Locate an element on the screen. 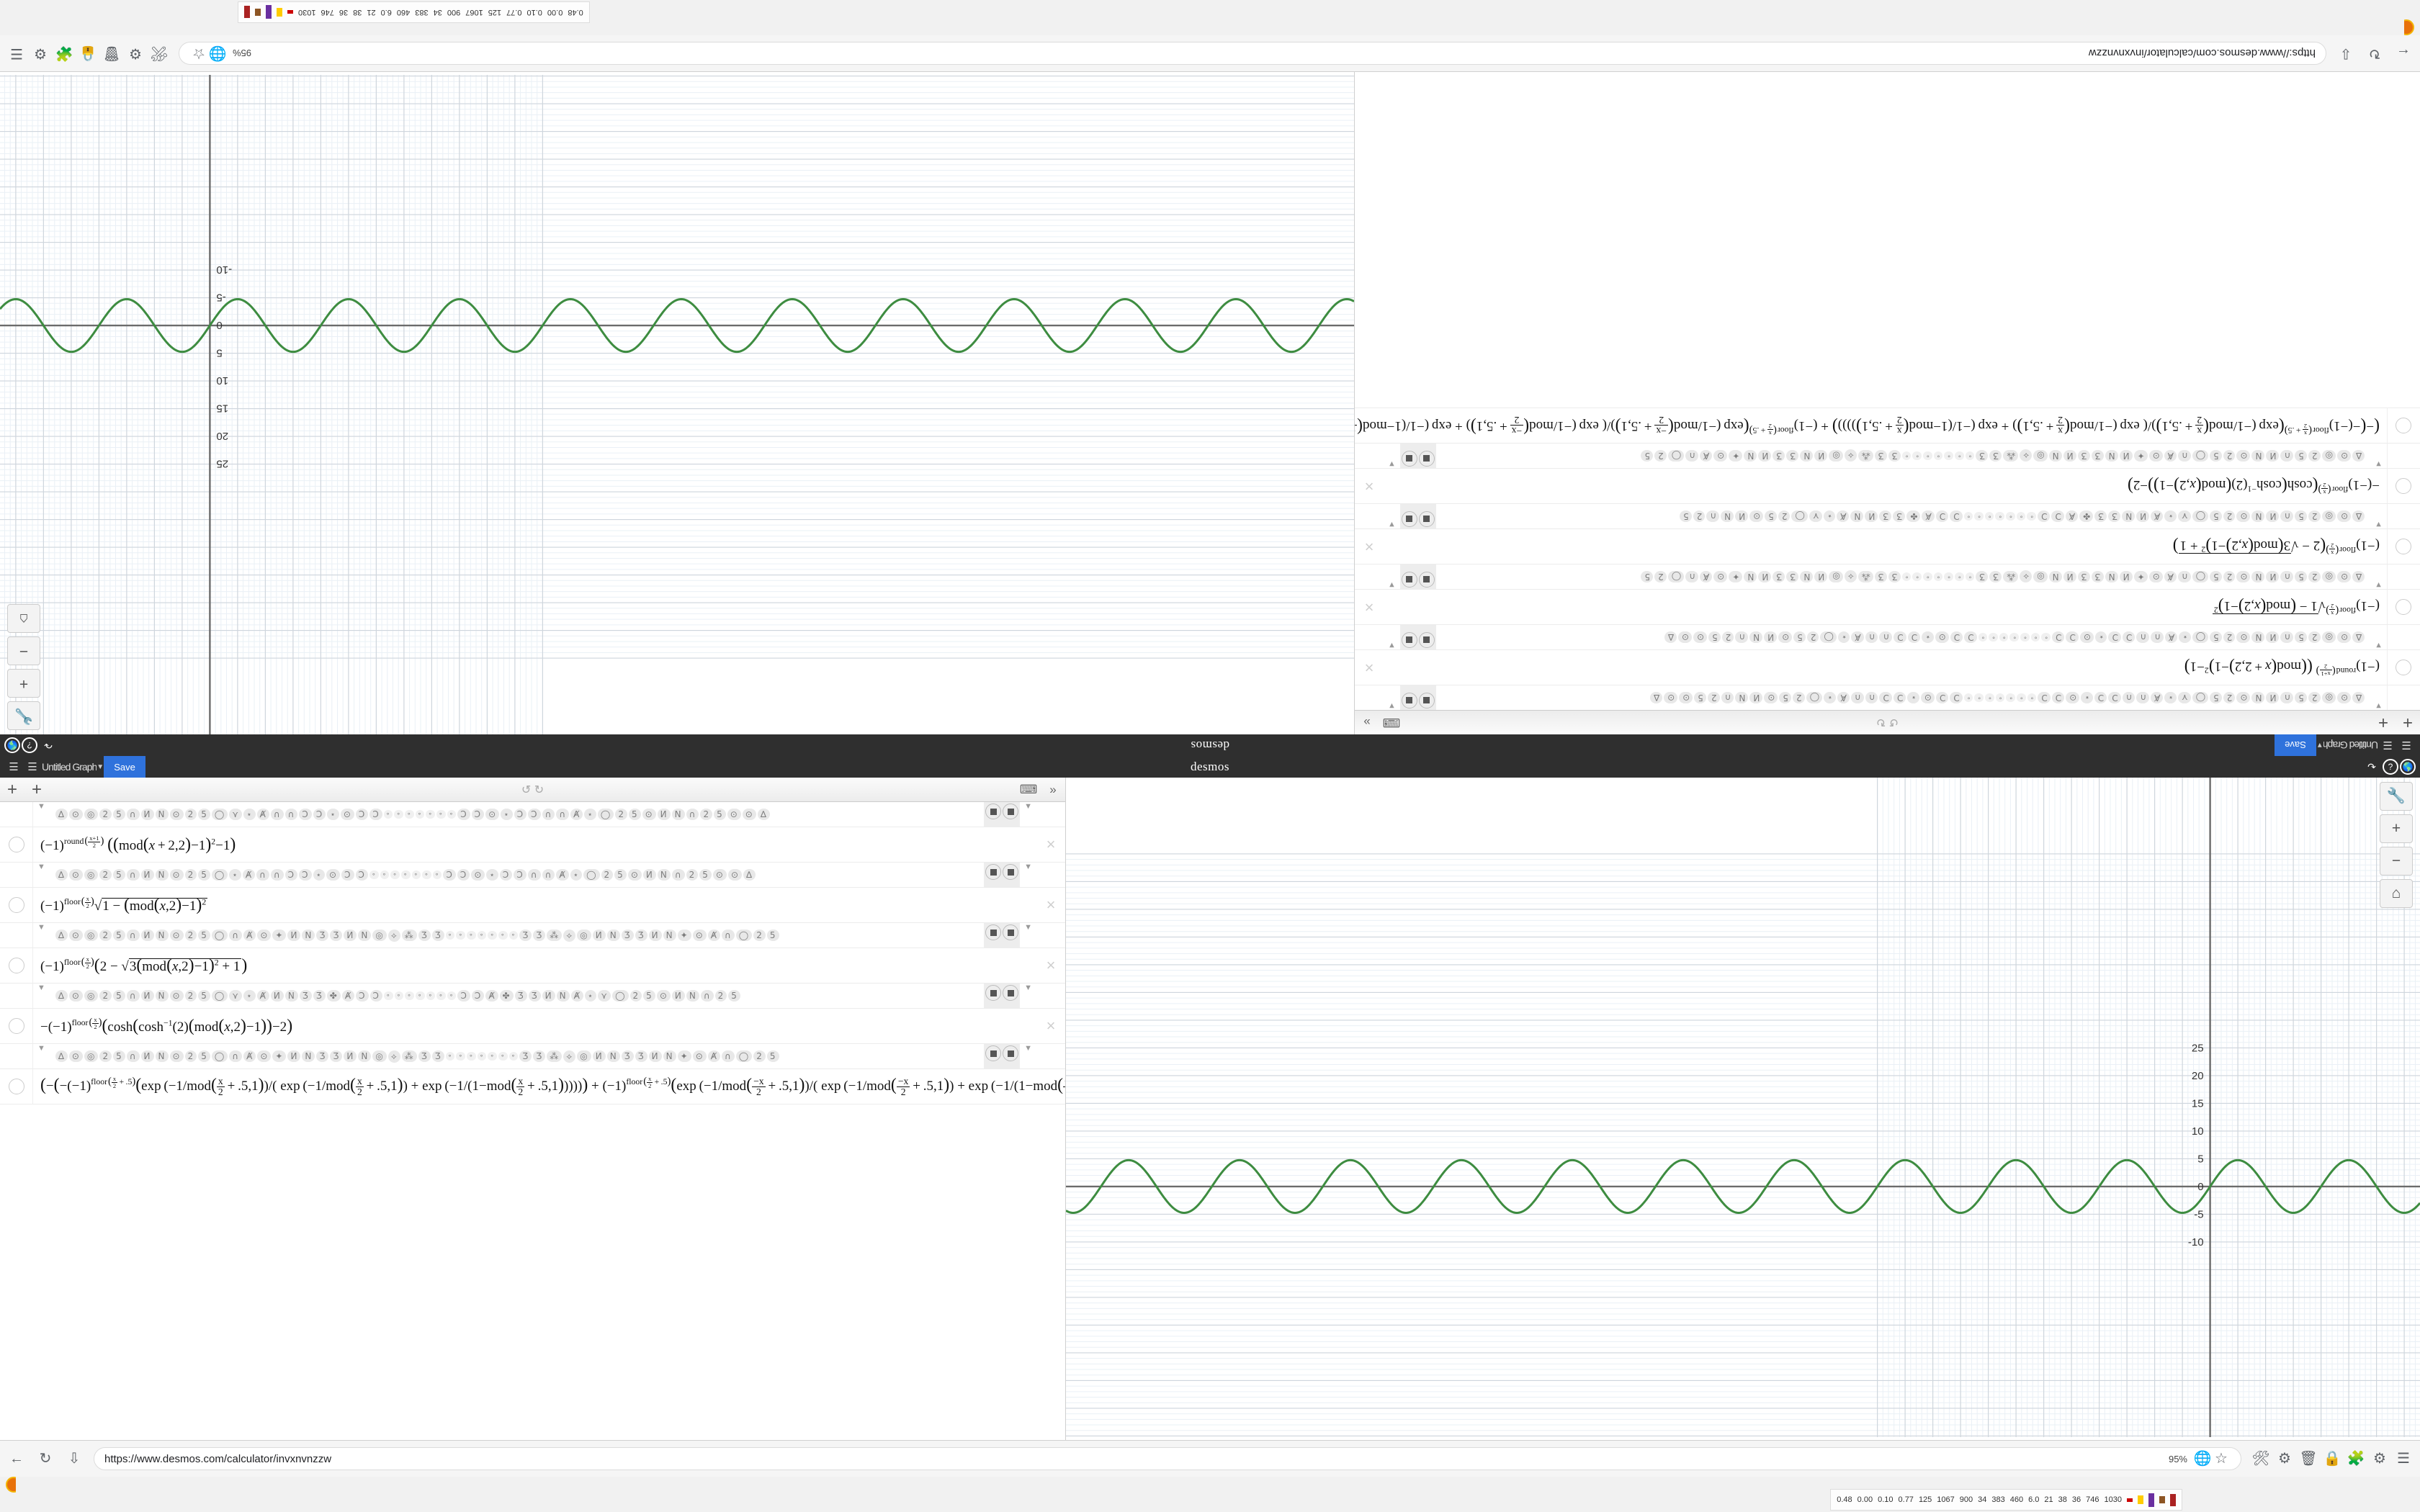  expression-content: (−1)floor (x 2)√1 − (mod(x,2)−1)2 is located at coordinates (534, 905).